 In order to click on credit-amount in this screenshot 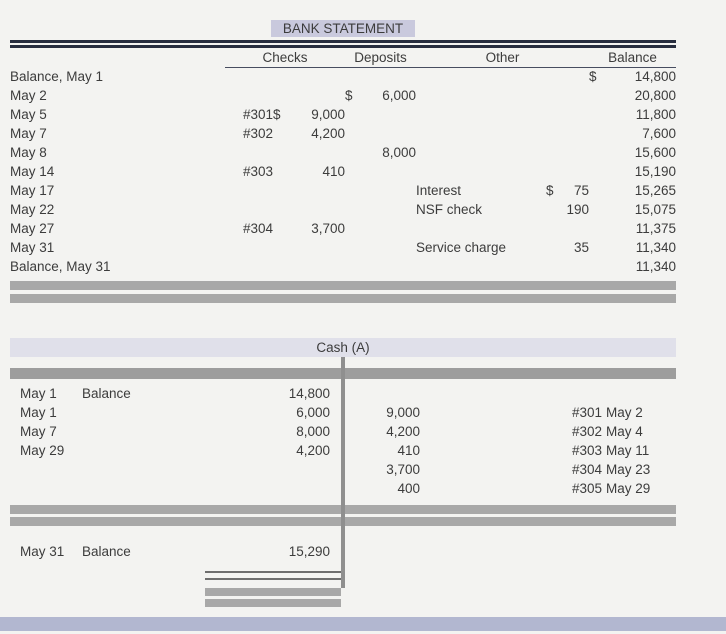, I will do `click(382, 393)`.